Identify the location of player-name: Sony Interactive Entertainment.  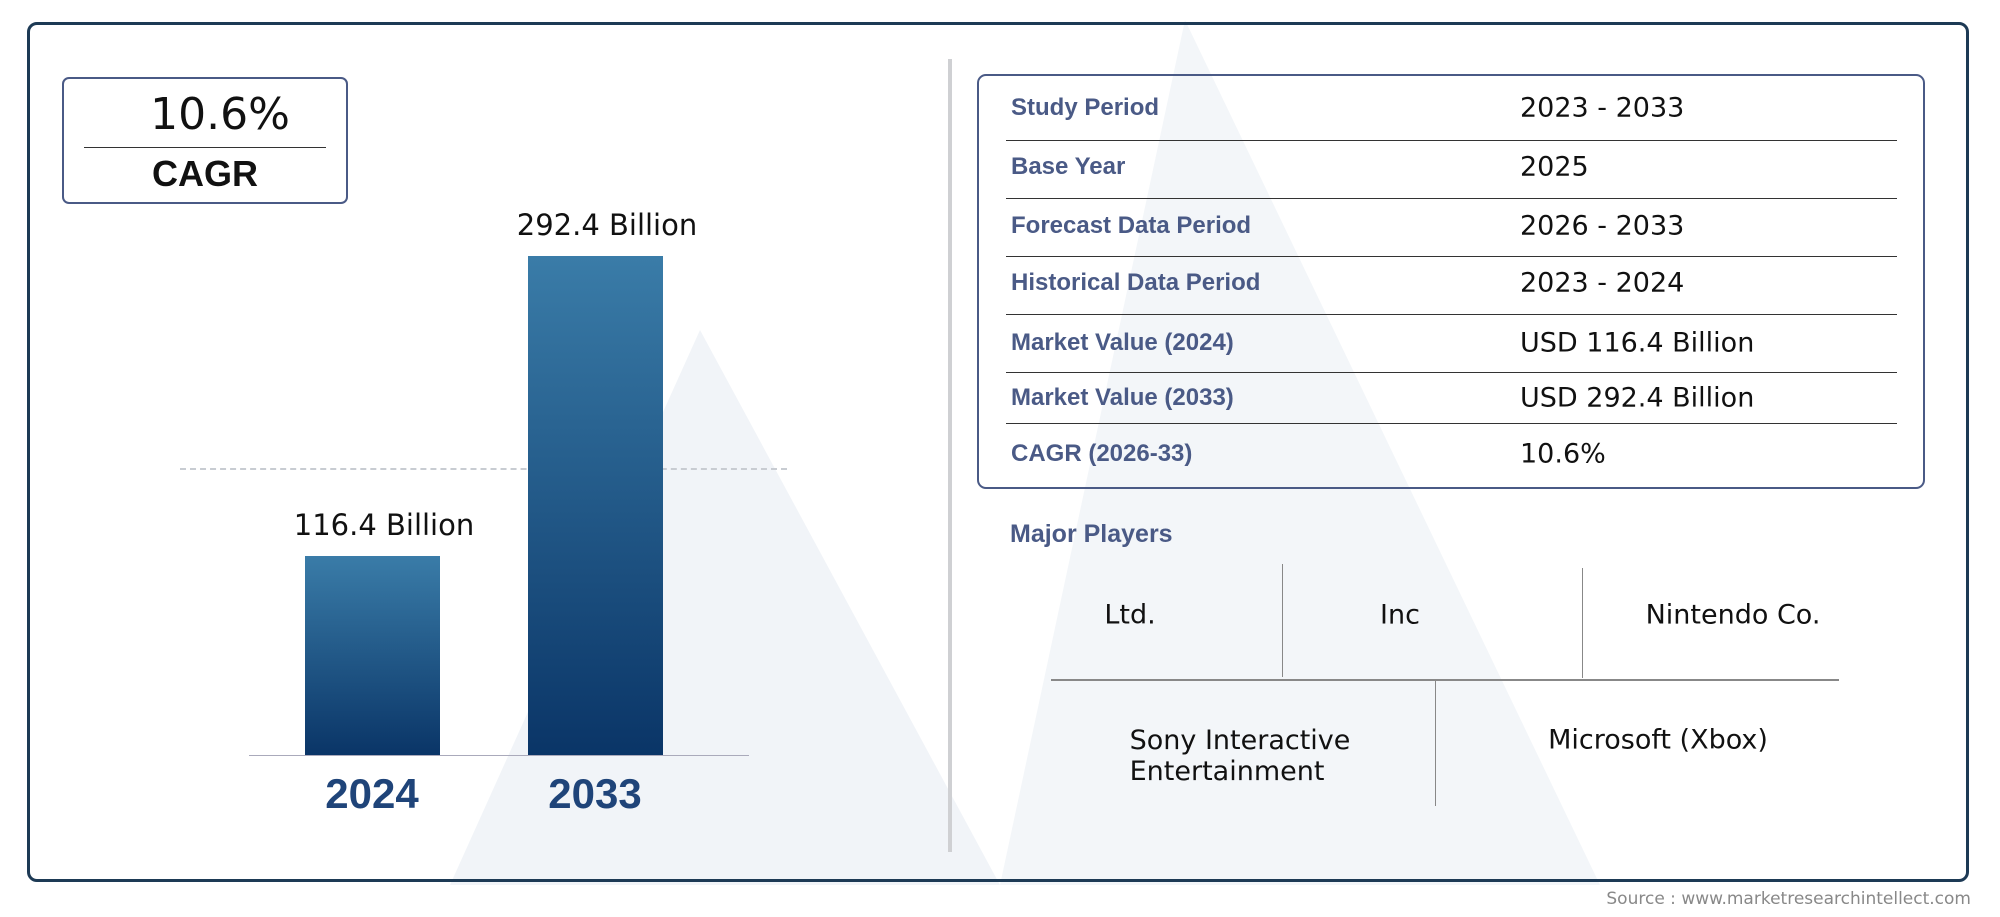
(1240, 756).